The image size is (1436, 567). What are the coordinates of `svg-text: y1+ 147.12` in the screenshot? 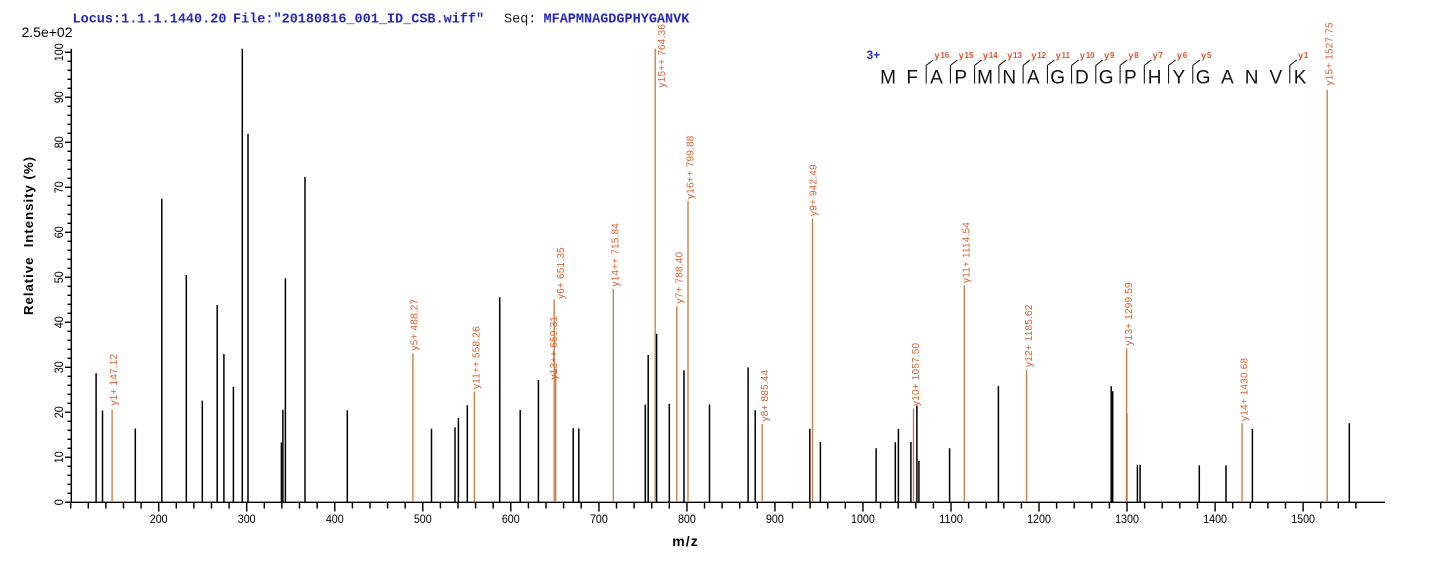 It's located at (114, 379).